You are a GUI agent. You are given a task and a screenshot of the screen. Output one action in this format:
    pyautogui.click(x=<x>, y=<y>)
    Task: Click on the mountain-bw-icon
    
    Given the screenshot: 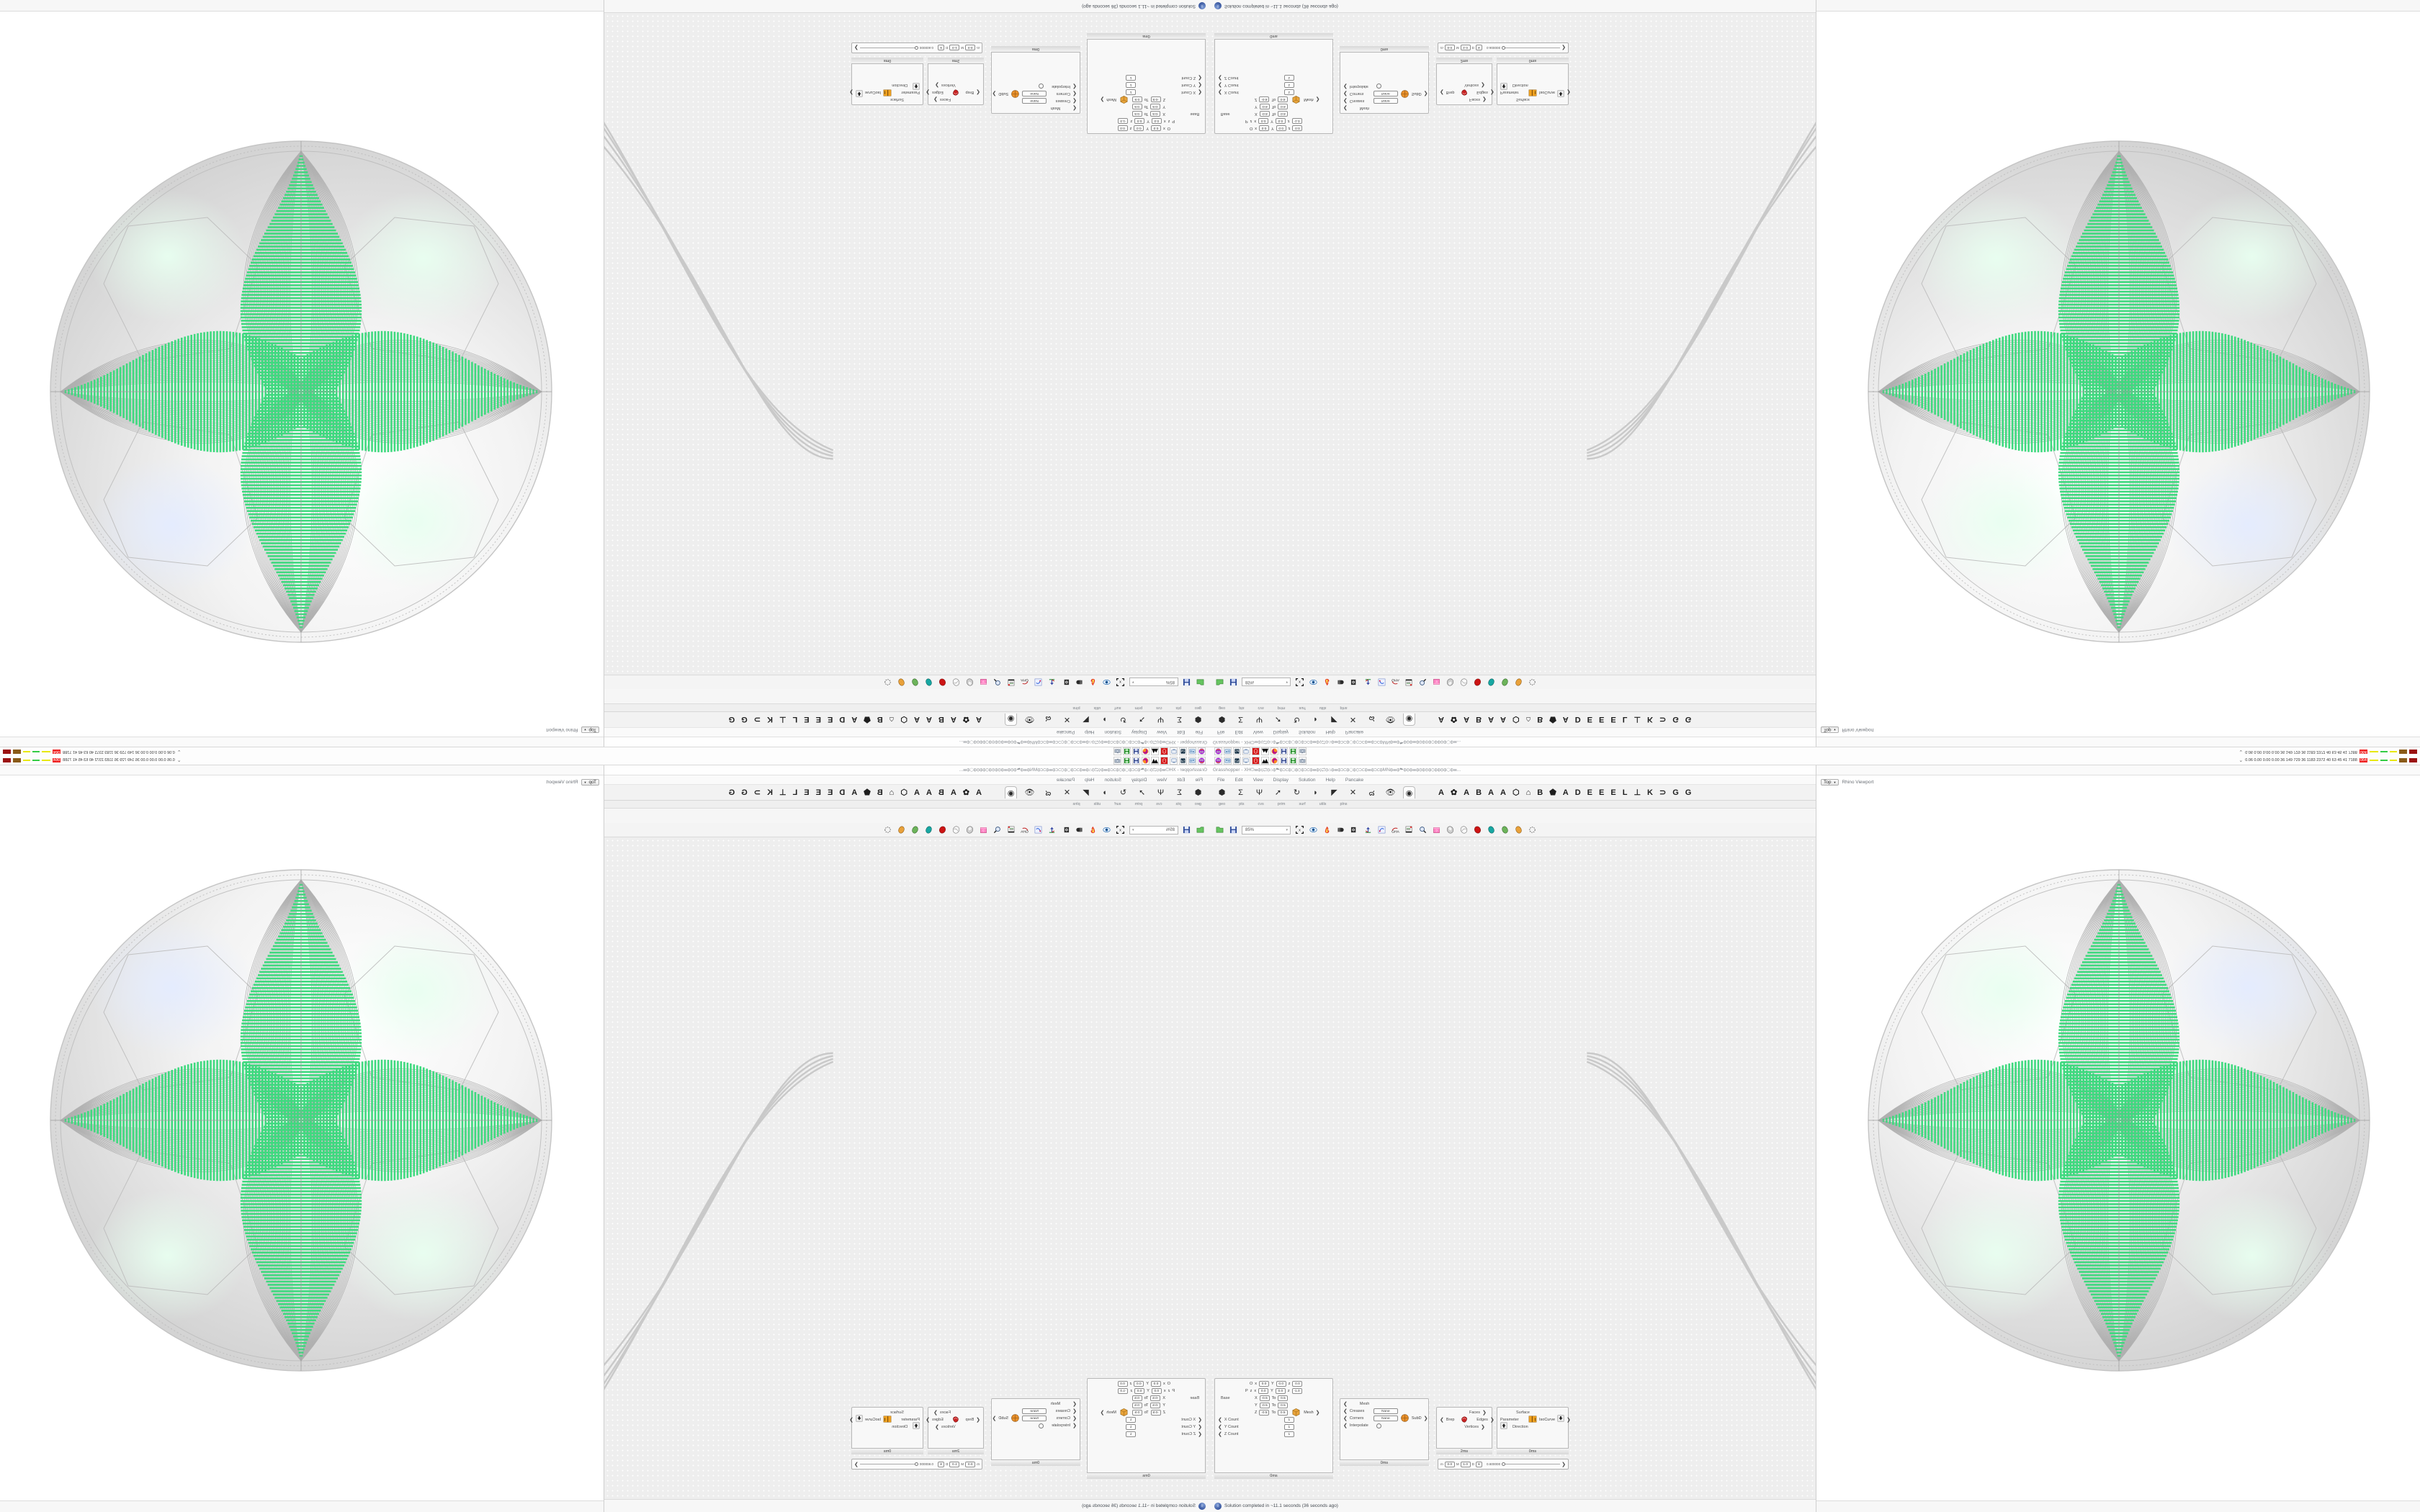 What is the action you would take?
    pyautogui.click(x=1265, y=760)
    